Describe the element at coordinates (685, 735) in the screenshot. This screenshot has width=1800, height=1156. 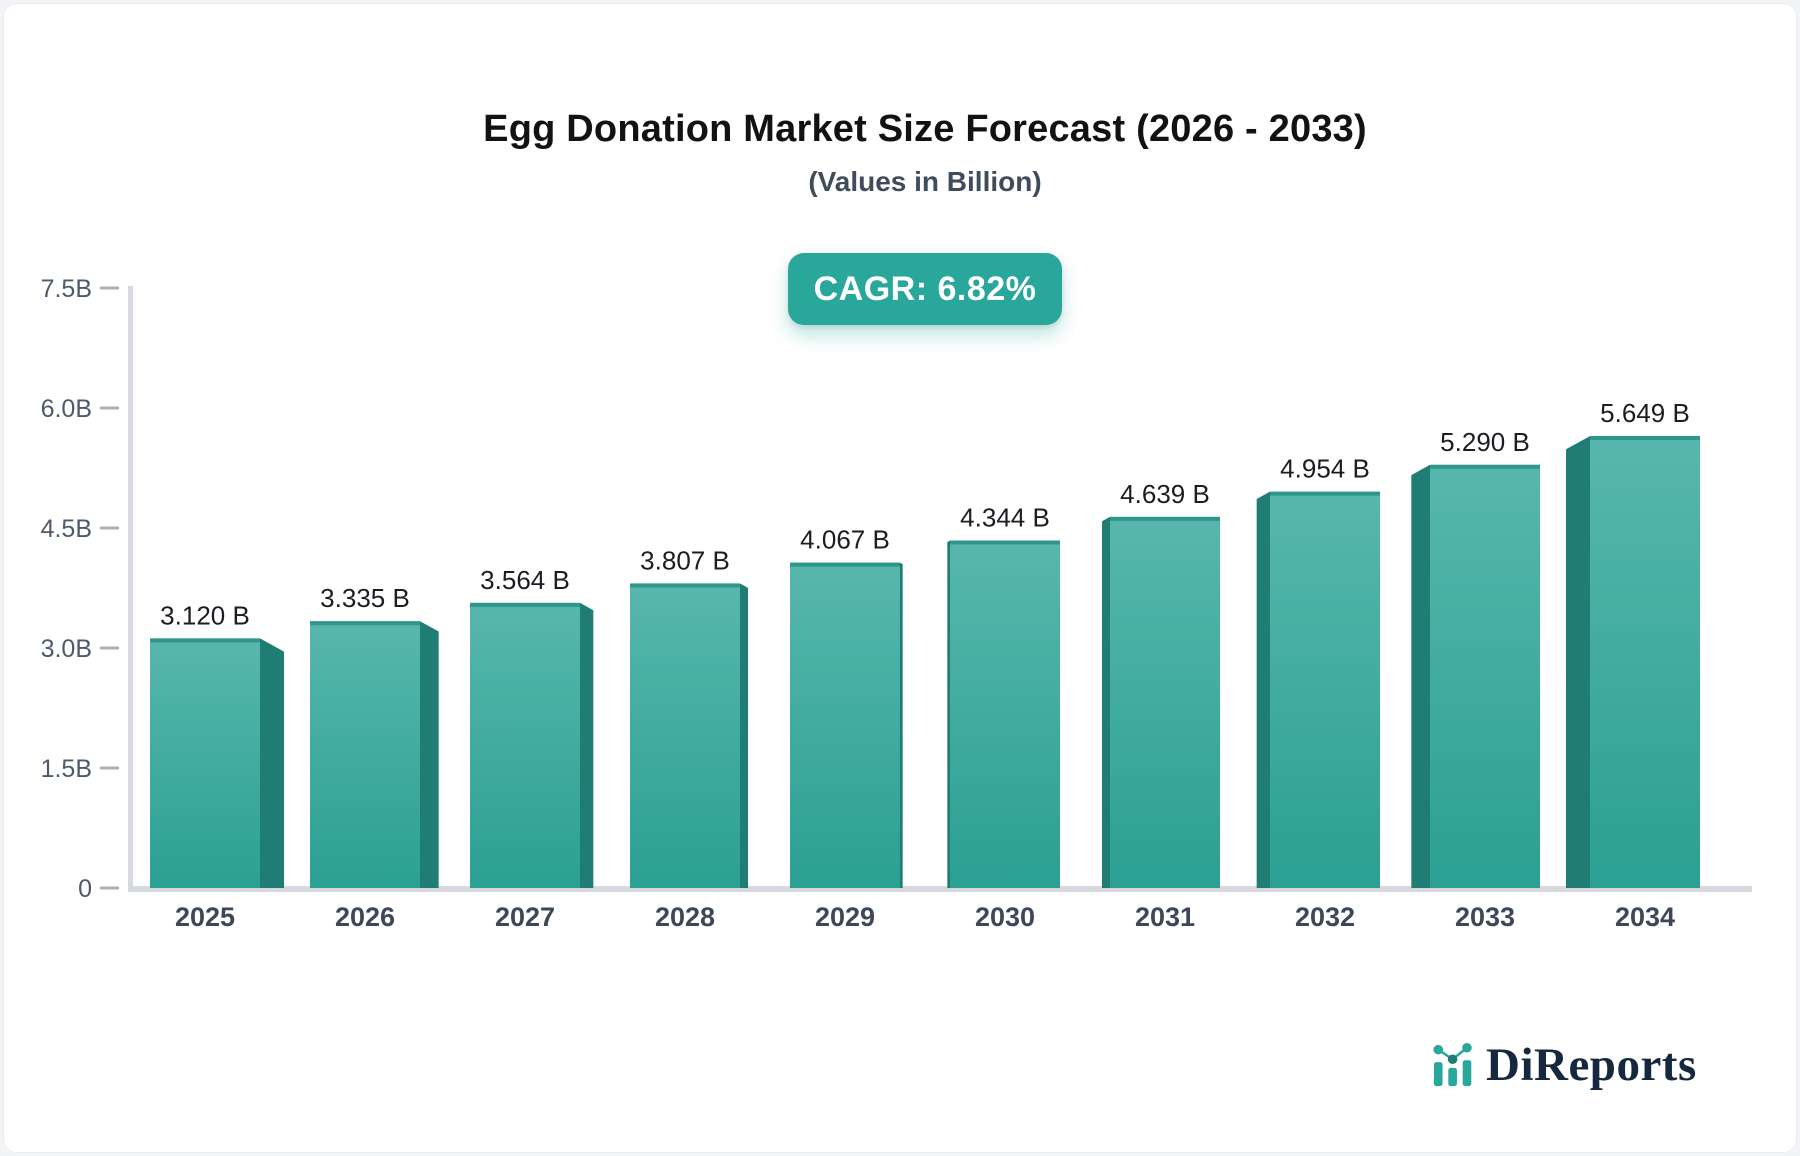
I see `bar-2028` at that location.